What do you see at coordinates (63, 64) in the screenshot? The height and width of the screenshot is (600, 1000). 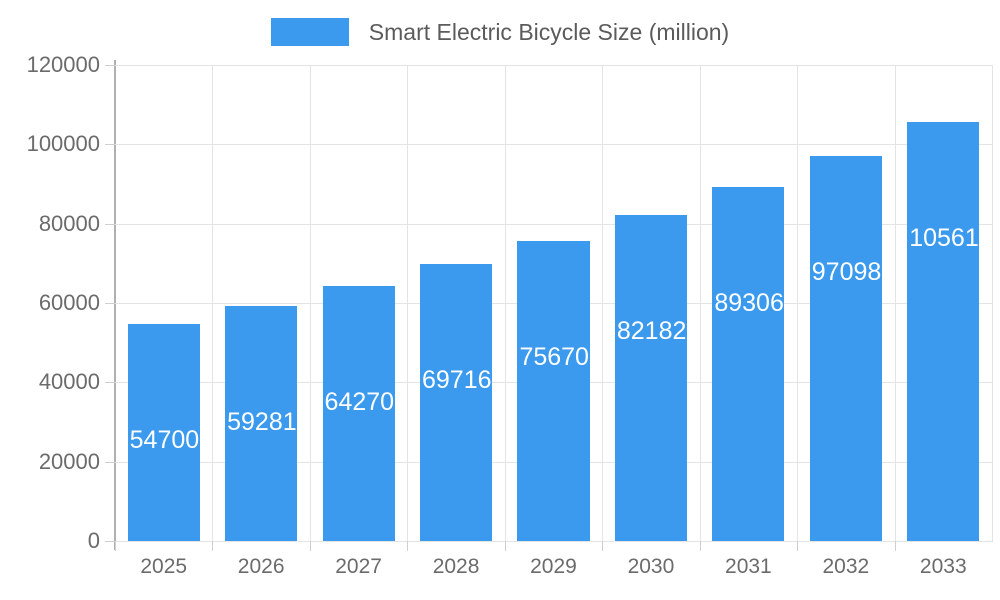 I see `y-tick-label: 120000` at bounding box center [63, 64].